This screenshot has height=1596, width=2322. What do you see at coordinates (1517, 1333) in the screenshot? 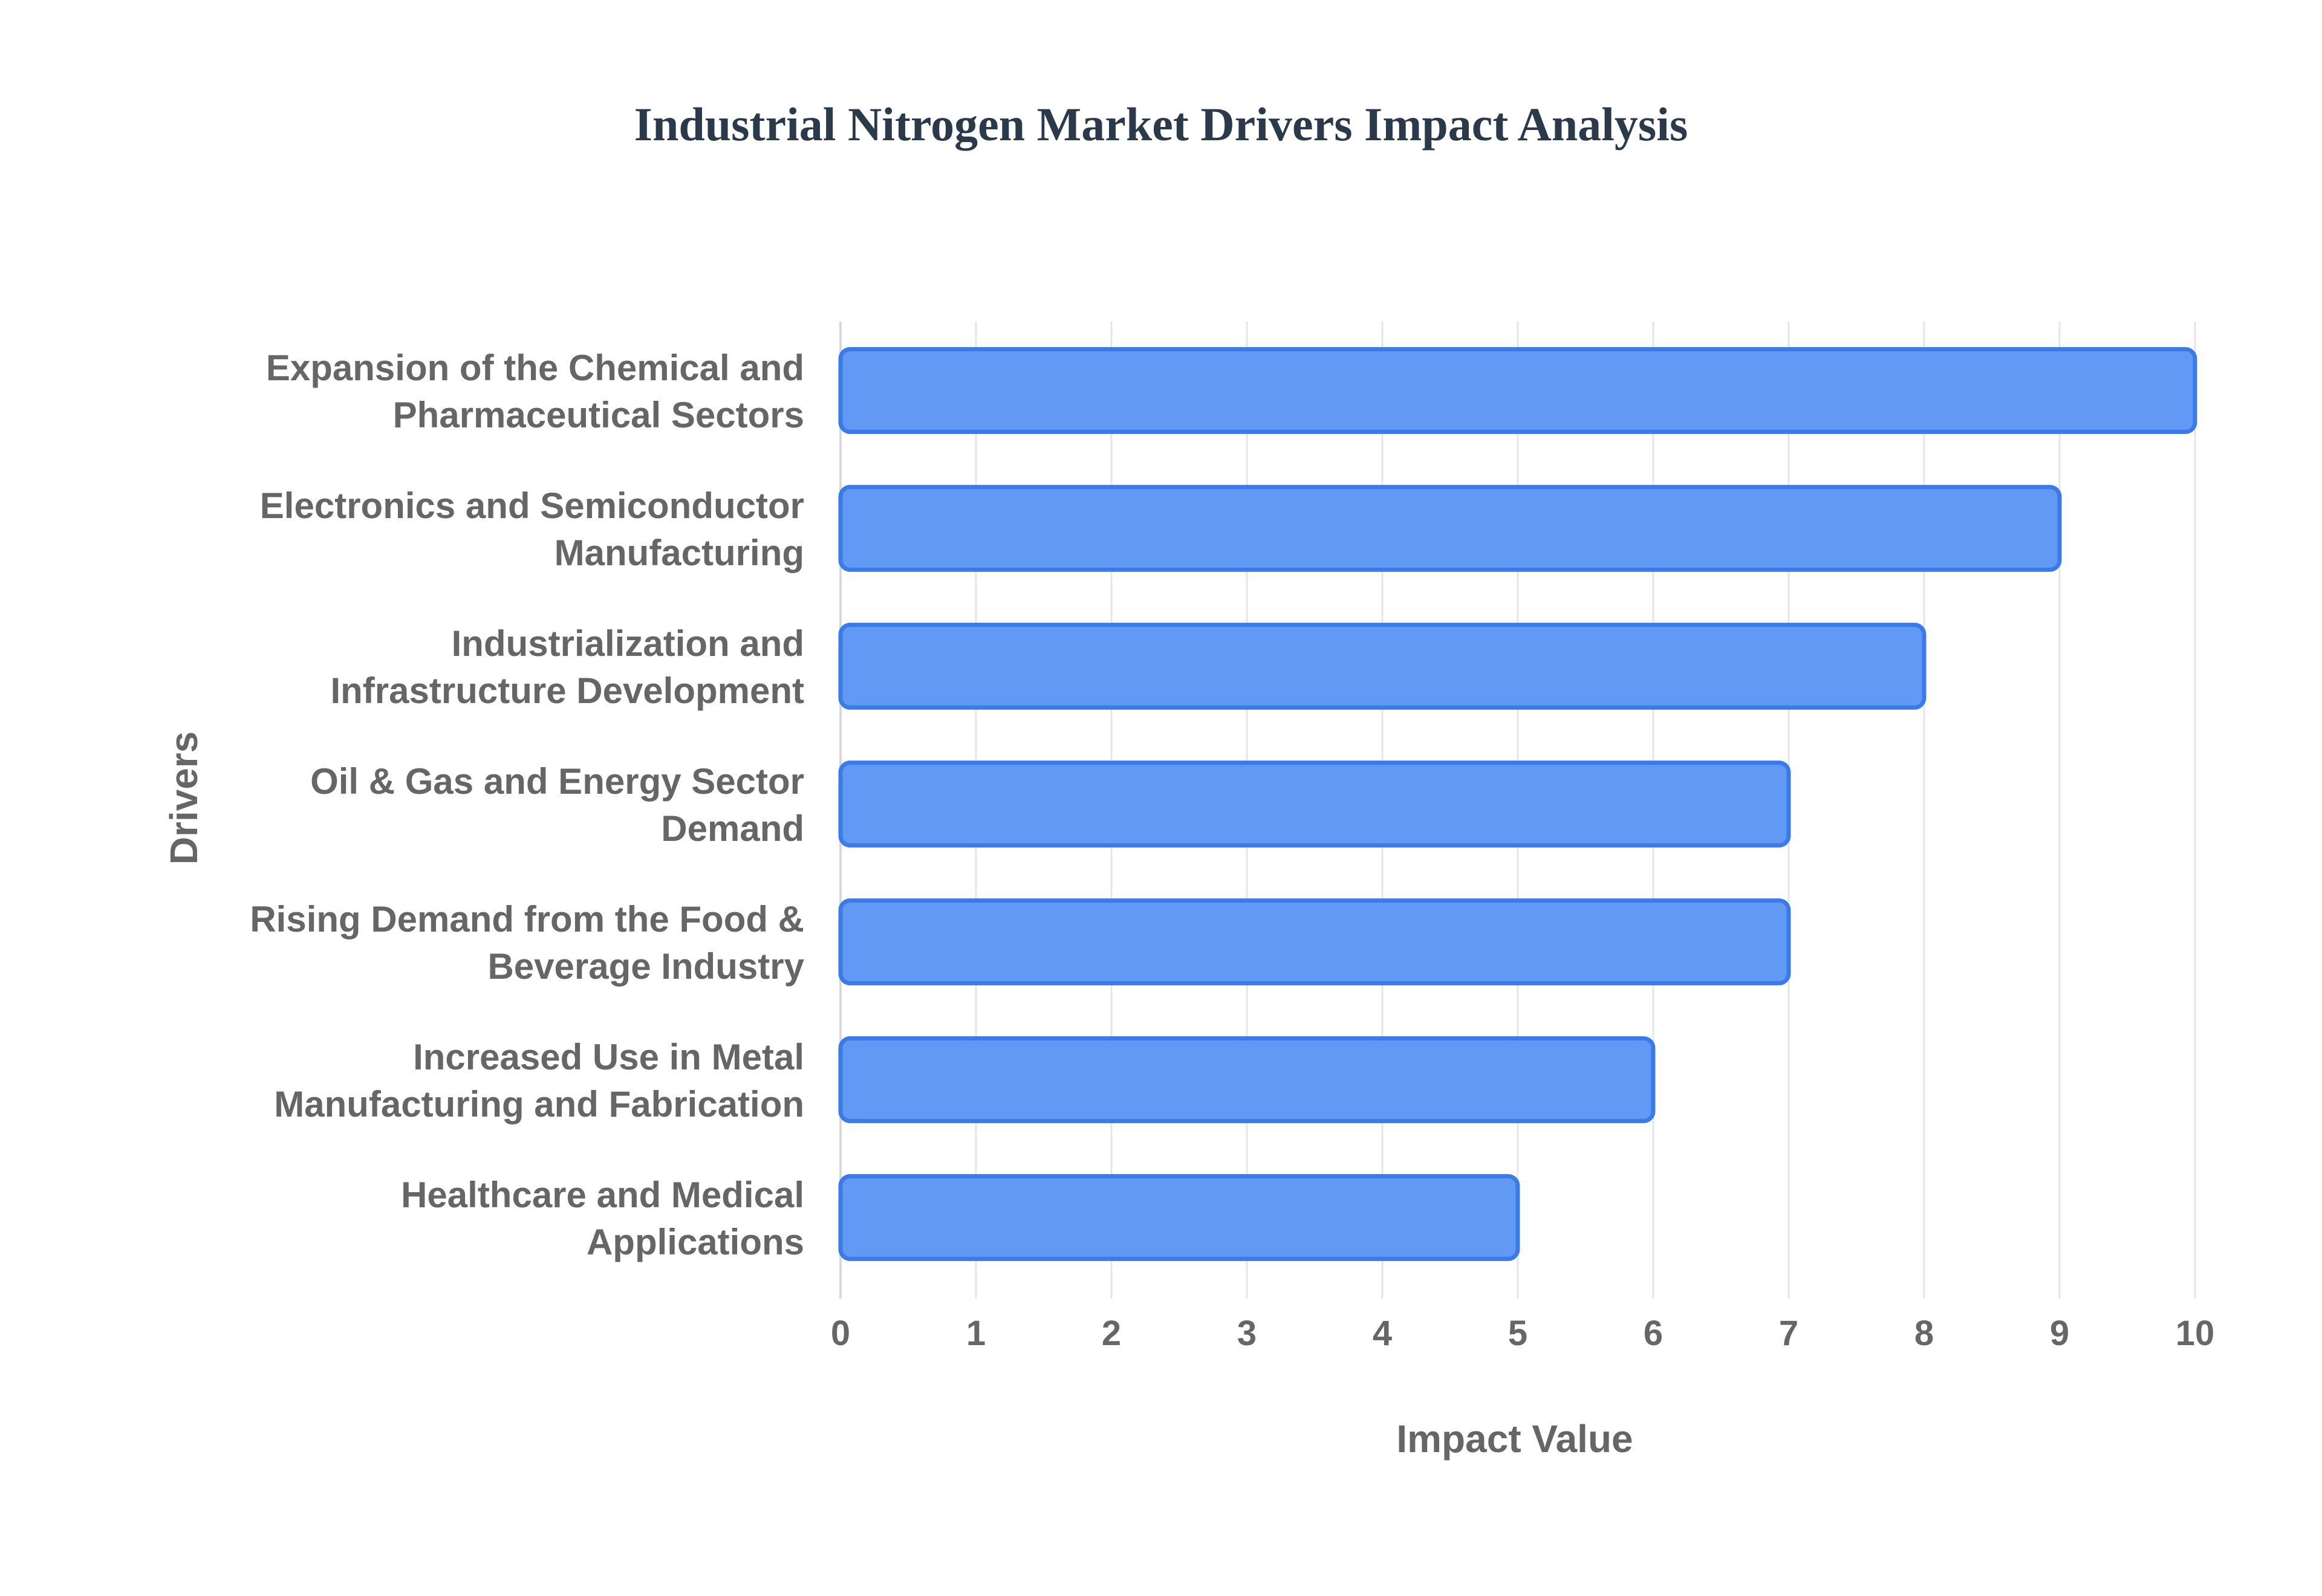
I see `x-tick-label: 5` at bounding box center [1517, 1333].